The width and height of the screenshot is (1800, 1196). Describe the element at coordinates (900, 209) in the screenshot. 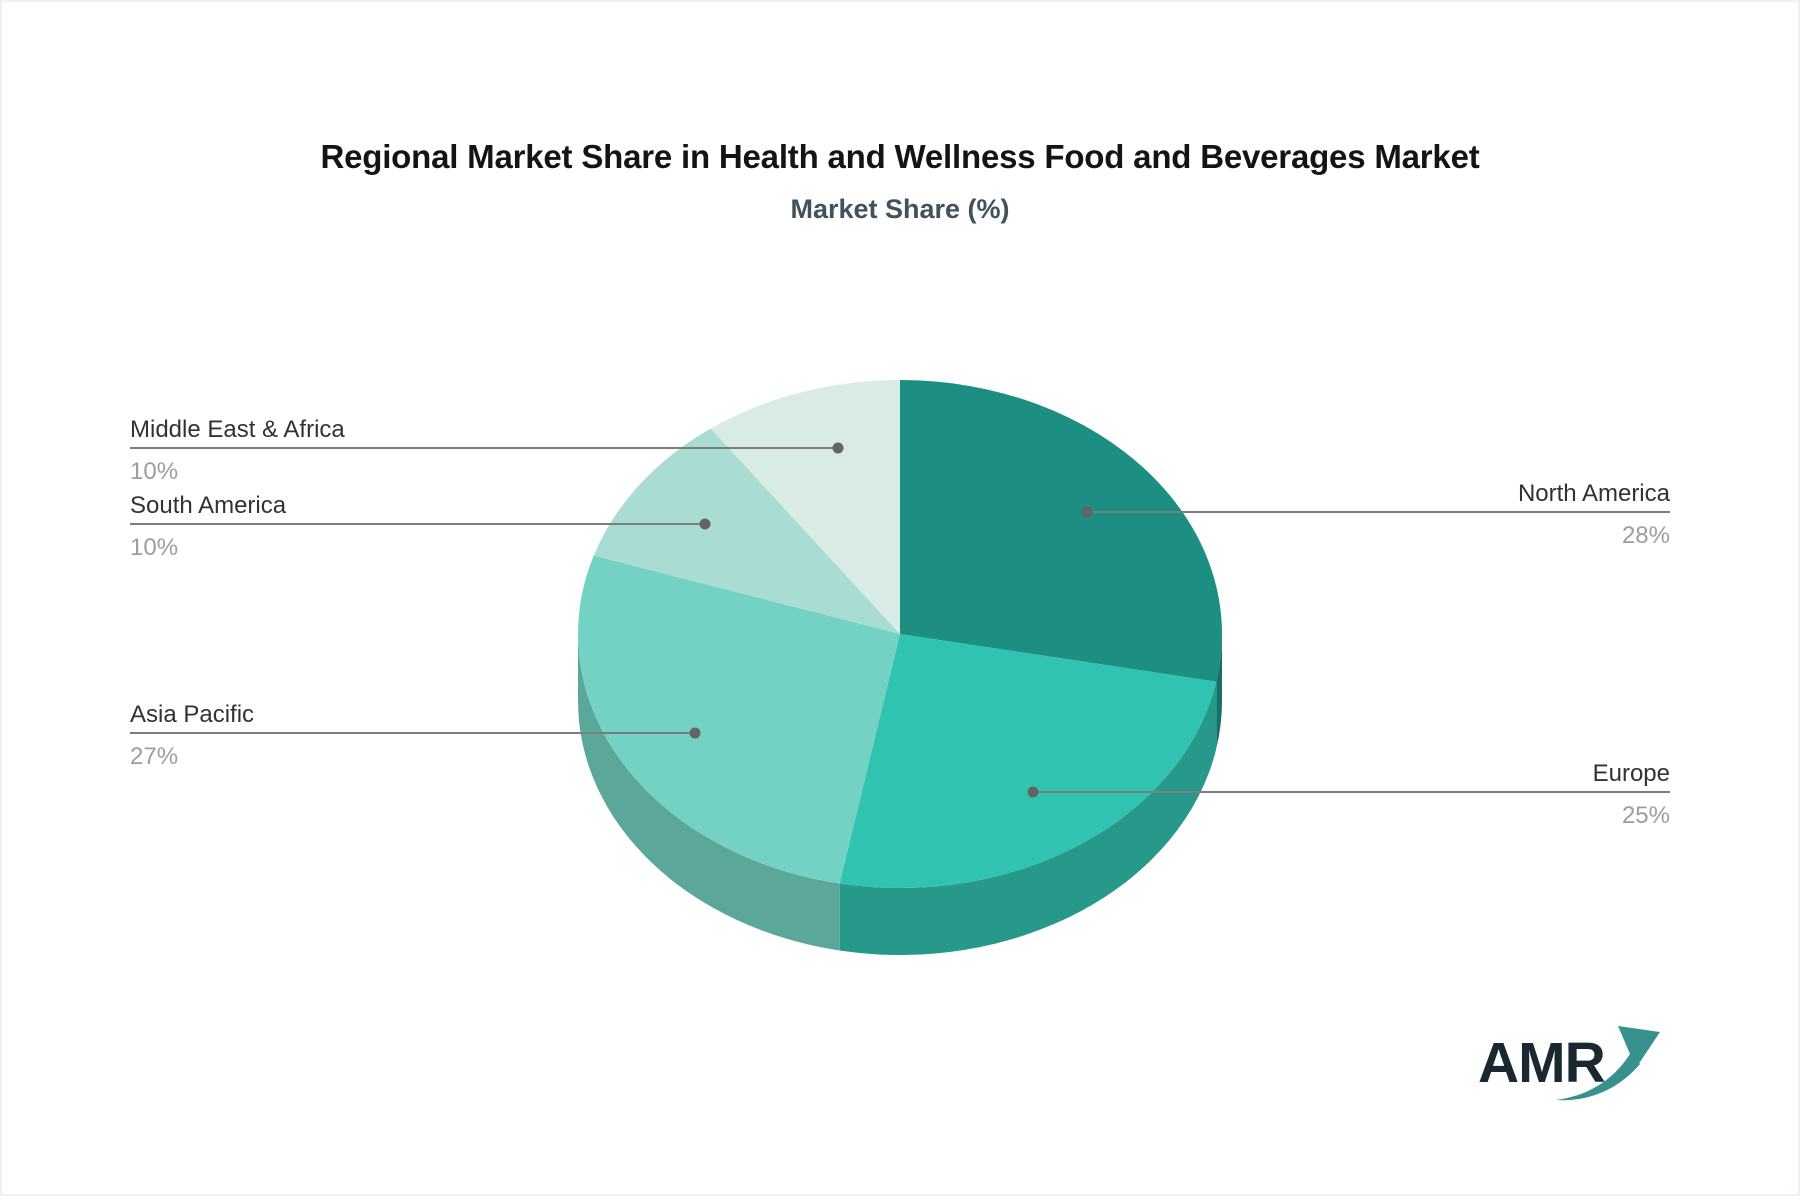

I see `chart-subtitle: Market Share (%)` at that location.